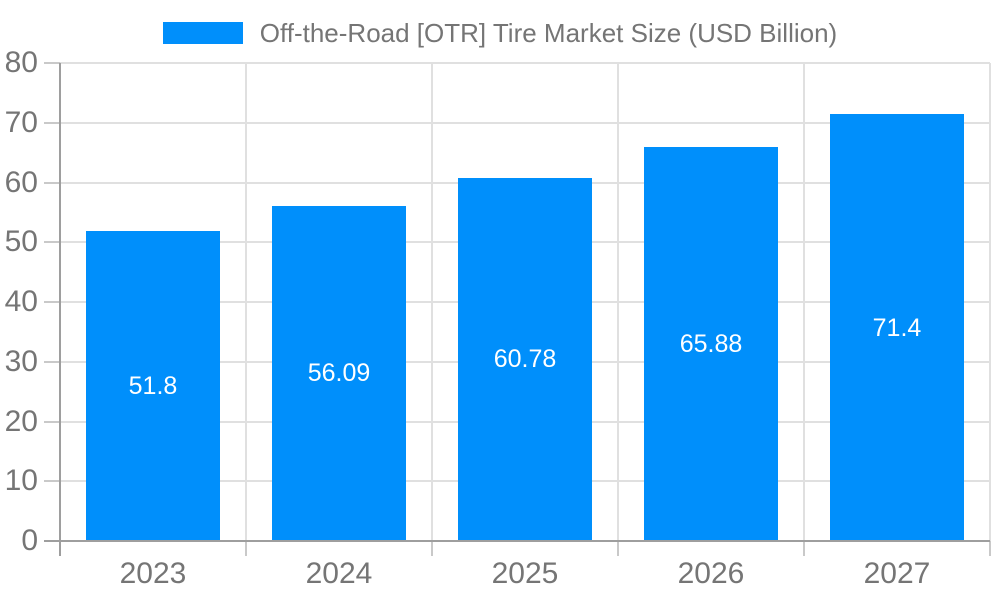  I want to click on y-axis-label: 80, so click(21, 62).